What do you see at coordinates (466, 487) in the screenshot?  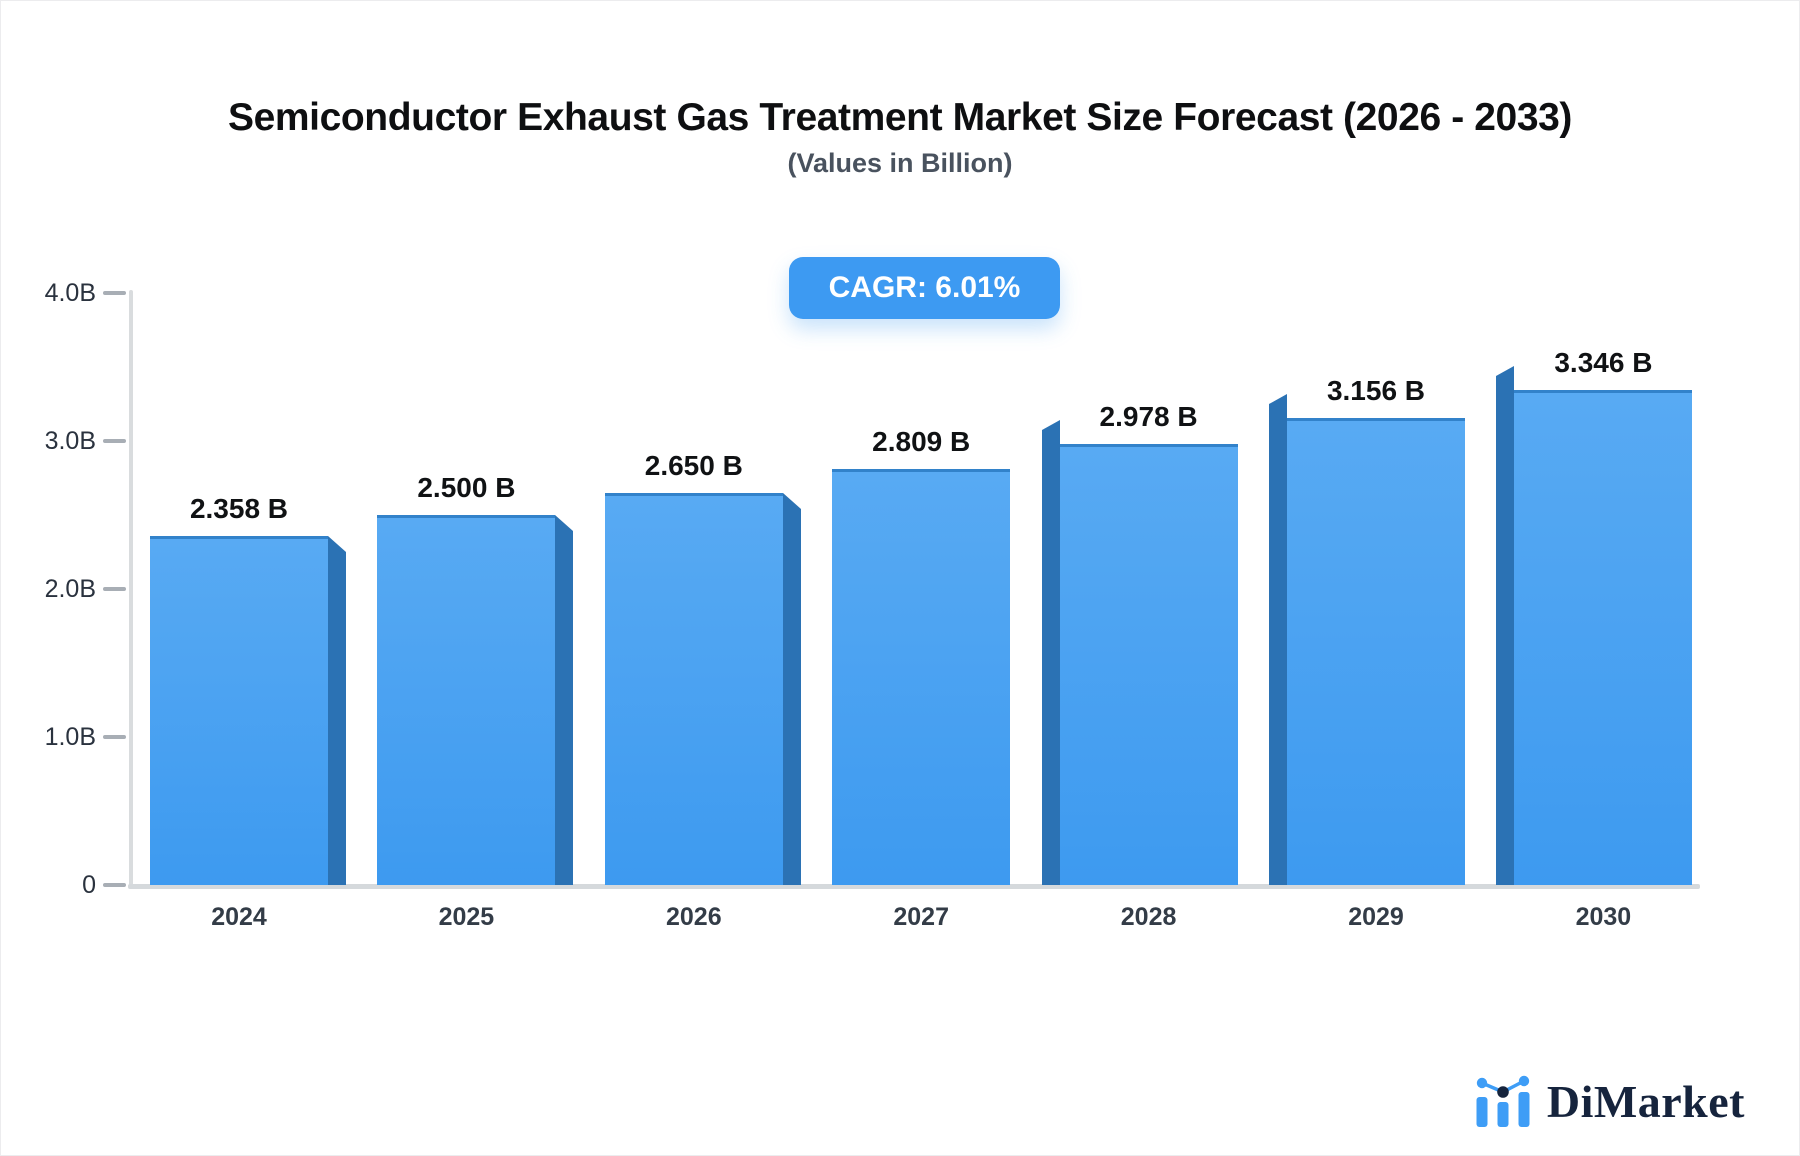 I see `bar-value-label: 2.500 B` at bounding box center [466, 487].